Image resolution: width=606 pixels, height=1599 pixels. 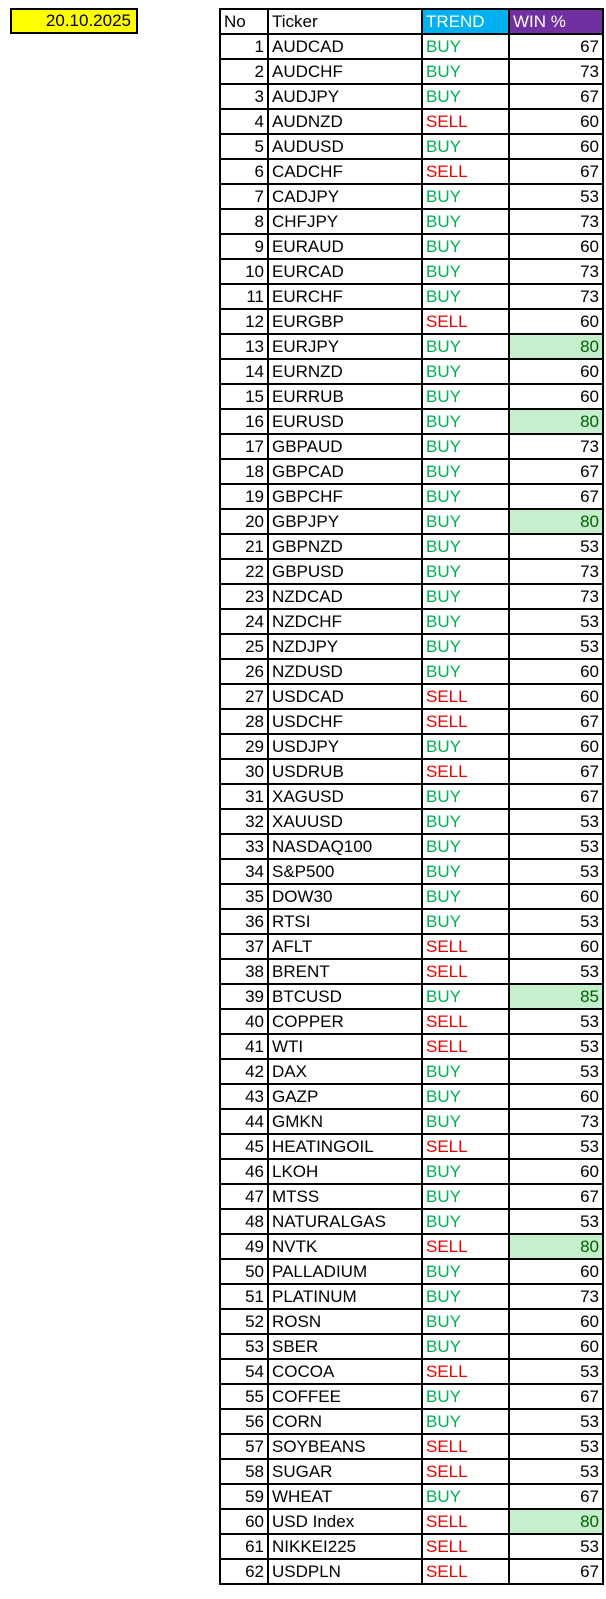 I want to click on ticker-cell: EURJPY, so click(x=345, y=346).